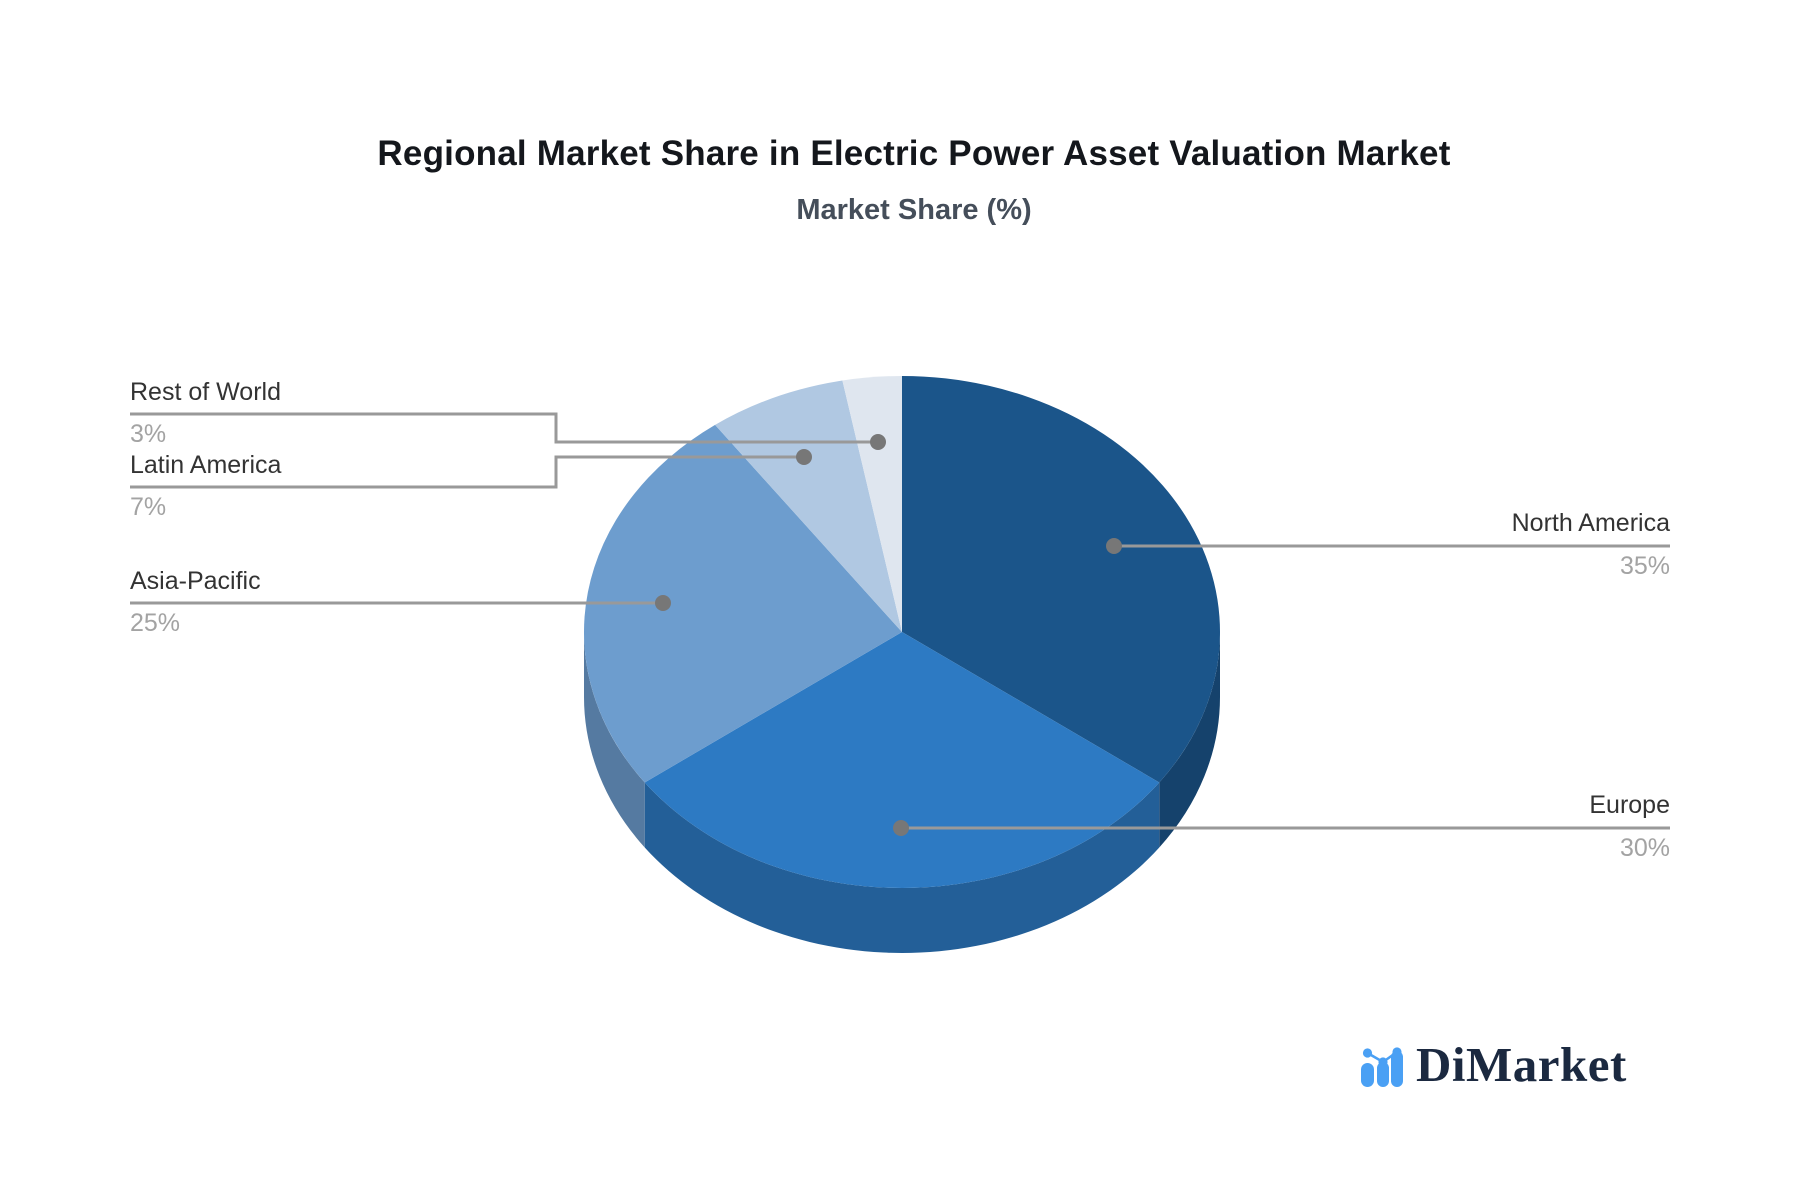  Describe the element at coordinates (195, 581) in the screenshot. I see `label-asia-pacific: Asia-Pacific` at that location.